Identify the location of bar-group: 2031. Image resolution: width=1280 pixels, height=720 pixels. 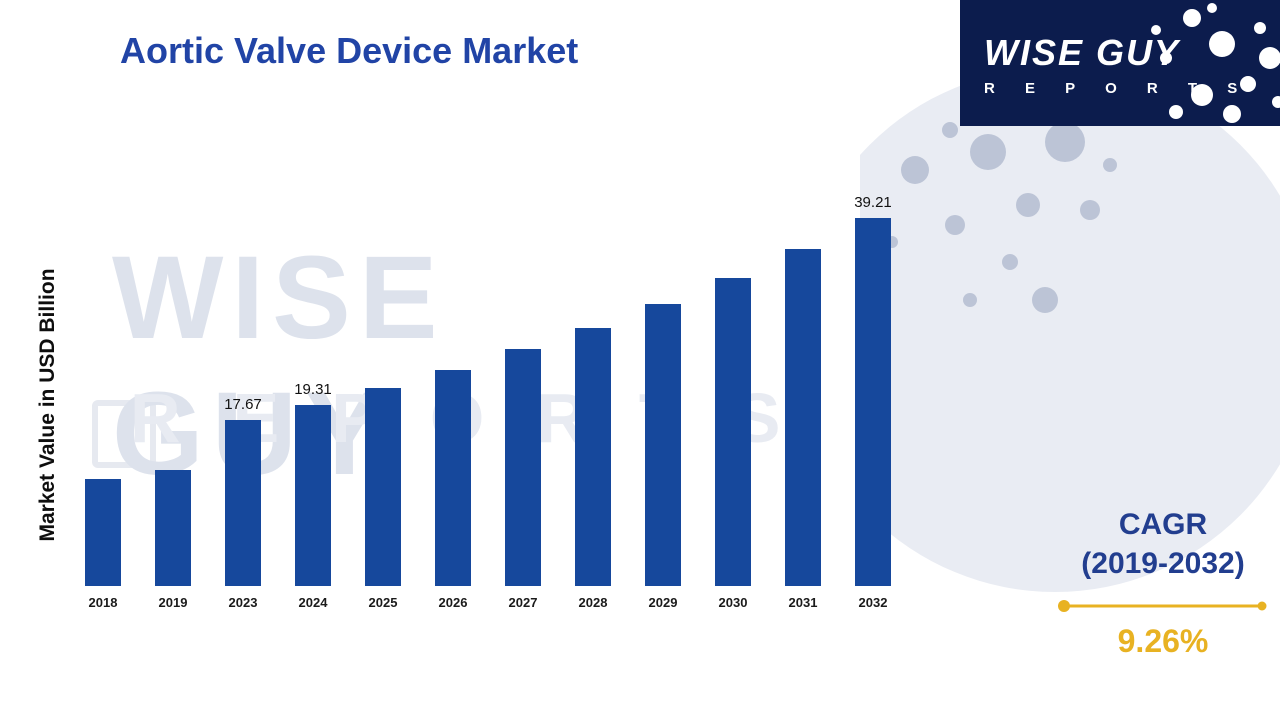
(803, 418).